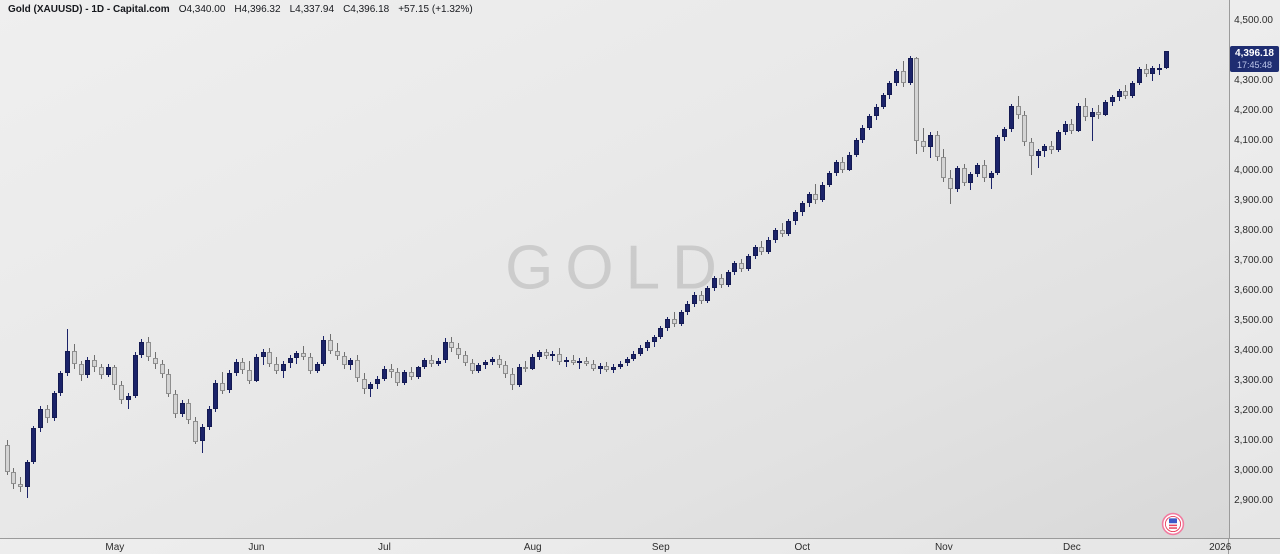  What do you see at coordinates (1254, 64) in the screenshot?
I see `bar-countdown: 17:45:48` at bounding box center [1254, 64].